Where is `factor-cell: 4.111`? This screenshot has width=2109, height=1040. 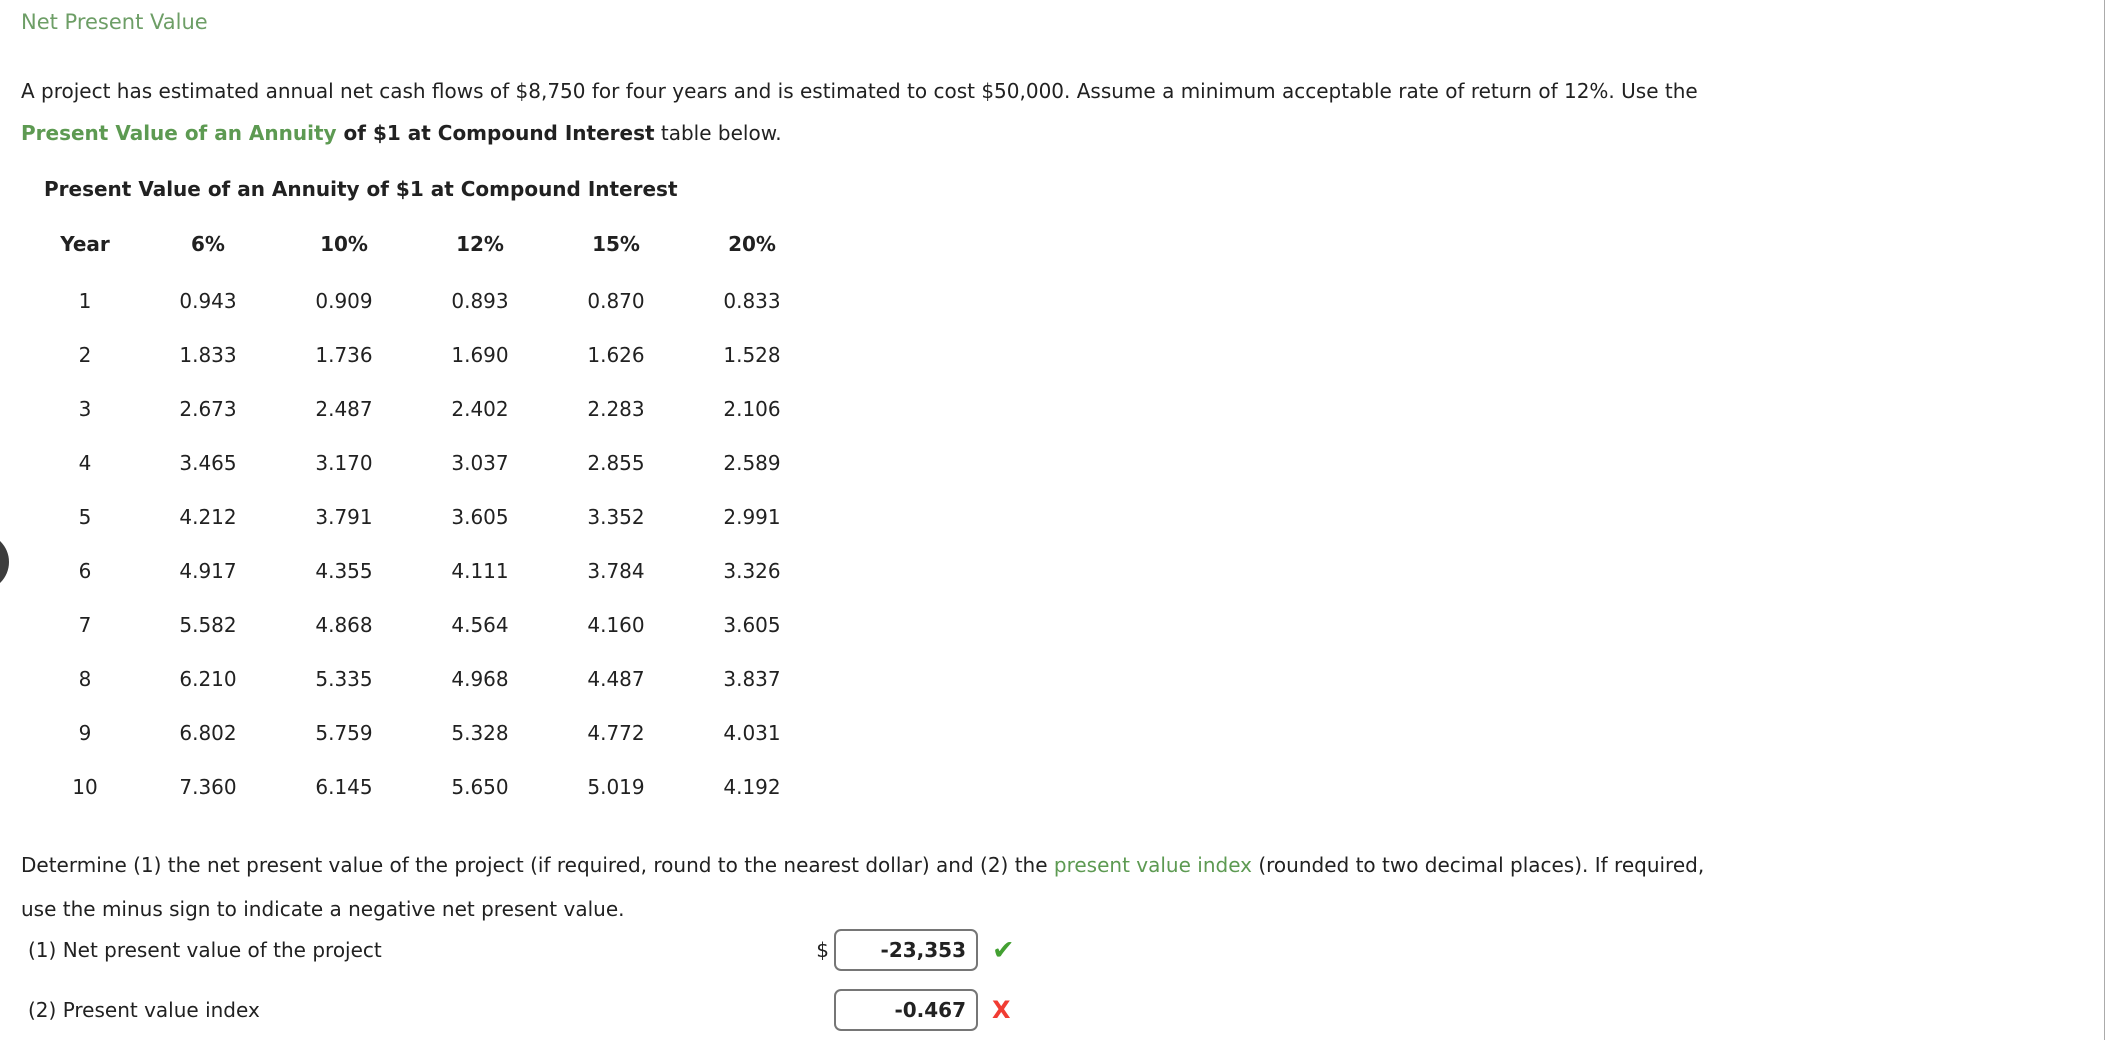 factor-cell: 4.111 is located at coordinates (480, 571).